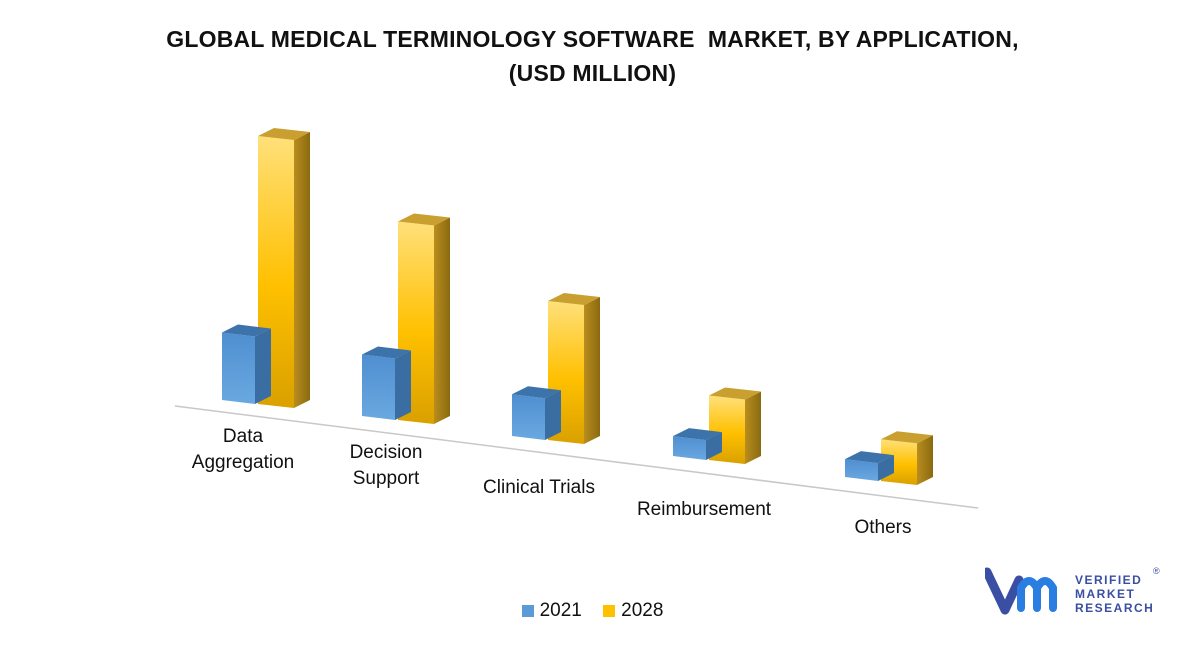  Describe the element at coordinates (1073, 591) in the screenshot. I see `vmr-logo: VERIFIED MARKET RESEARCH ®` at that location.